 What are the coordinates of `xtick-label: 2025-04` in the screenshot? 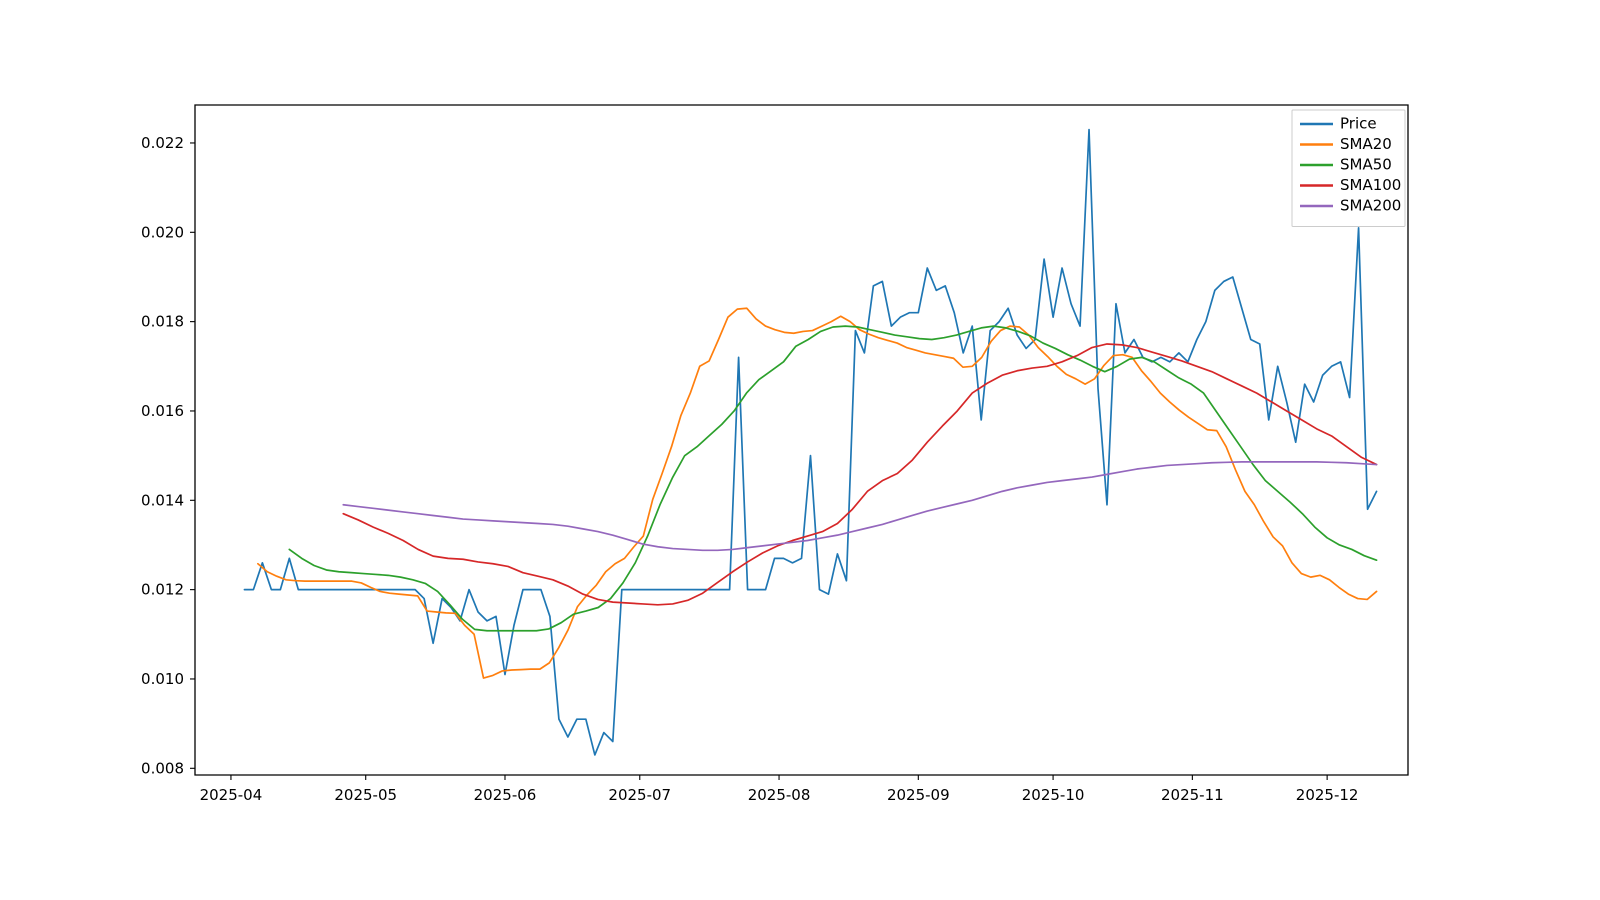 It's located at (231, 795).